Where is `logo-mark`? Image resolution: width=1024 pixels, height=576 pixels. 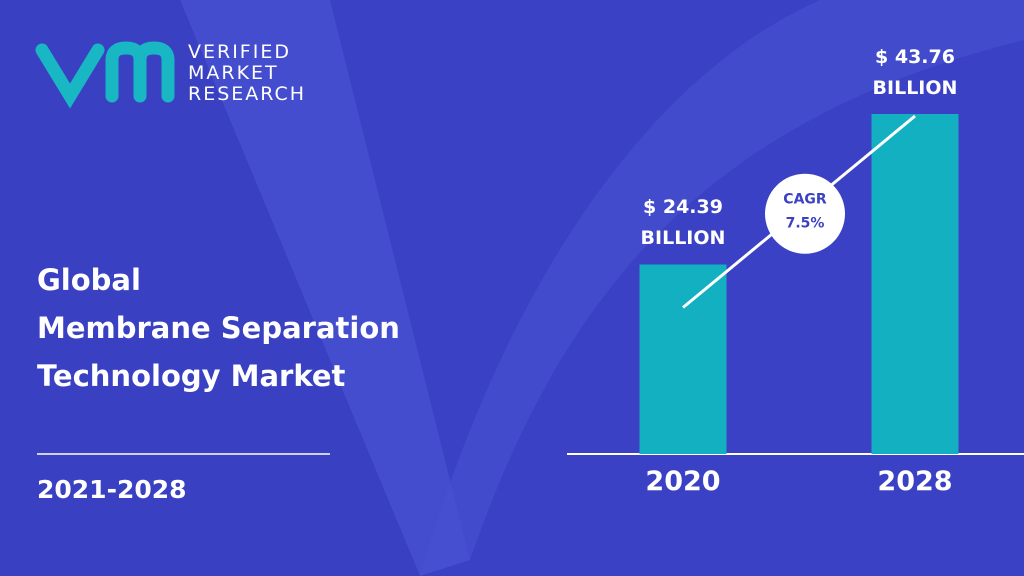 logo-mark is located at coordinates (105, 75).